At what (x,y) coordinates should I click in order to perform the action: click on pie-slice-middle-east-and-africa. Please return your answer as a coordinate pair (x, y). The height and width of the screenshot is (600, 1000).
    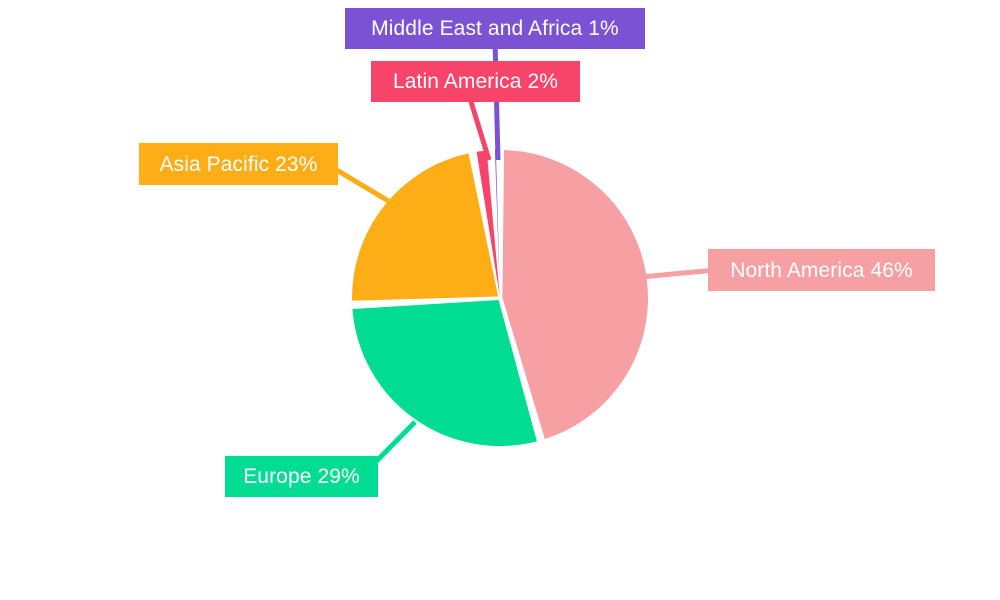
    Looking at the image, I should click on (497, 223).